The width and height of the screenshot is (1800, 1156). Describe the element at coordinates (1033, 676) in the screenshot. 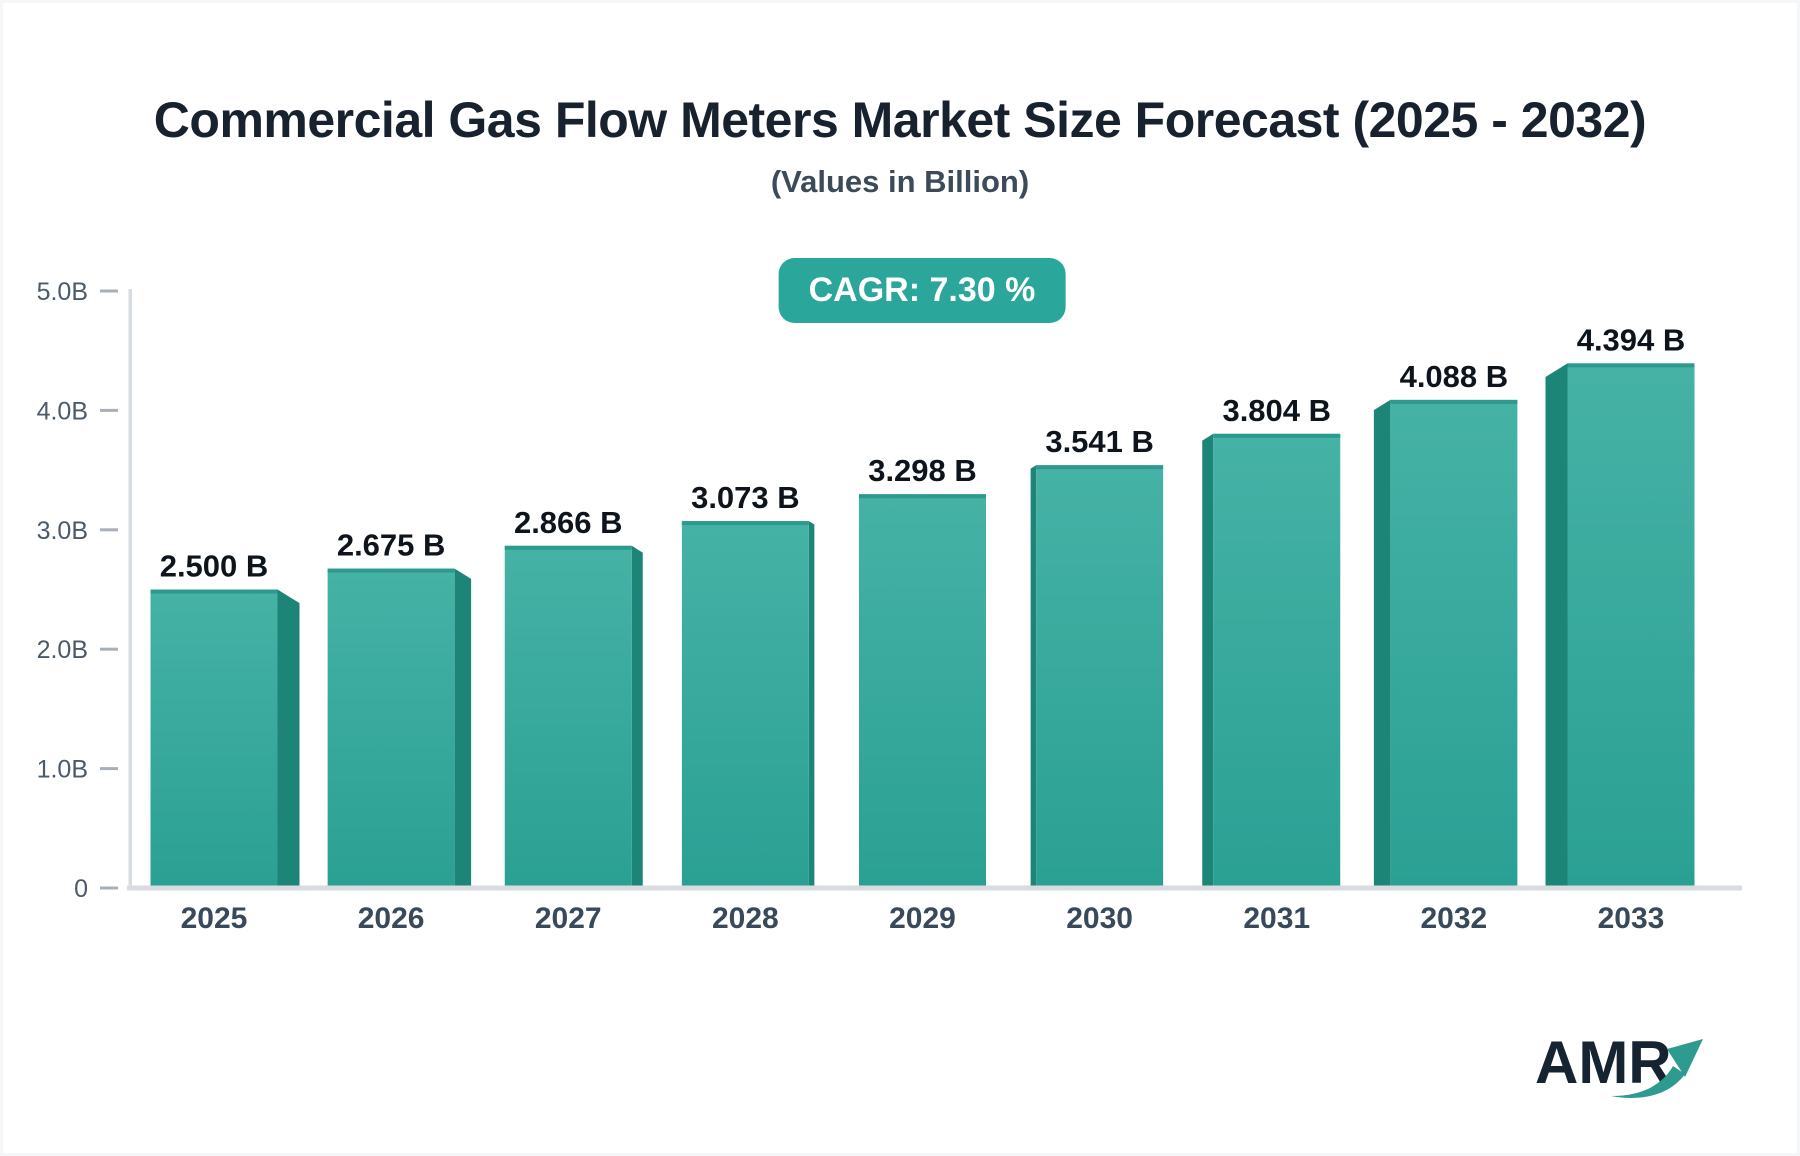

I see `bar-side-2030` at that location.